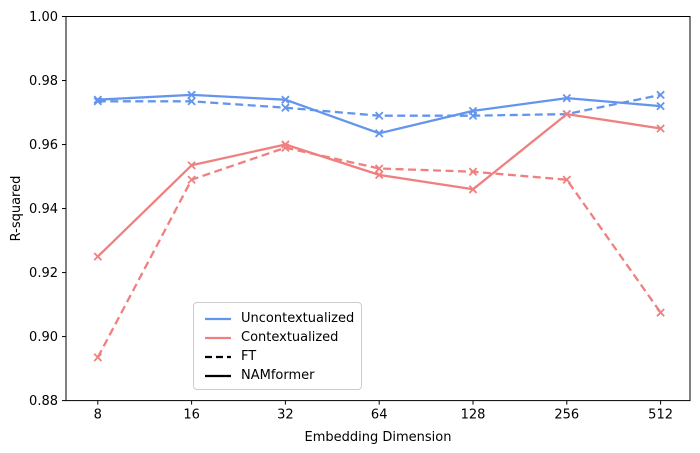  Describe the element at coordinates (379, 415) in the screenshot. I see `x-tick-label: 64` at that location.